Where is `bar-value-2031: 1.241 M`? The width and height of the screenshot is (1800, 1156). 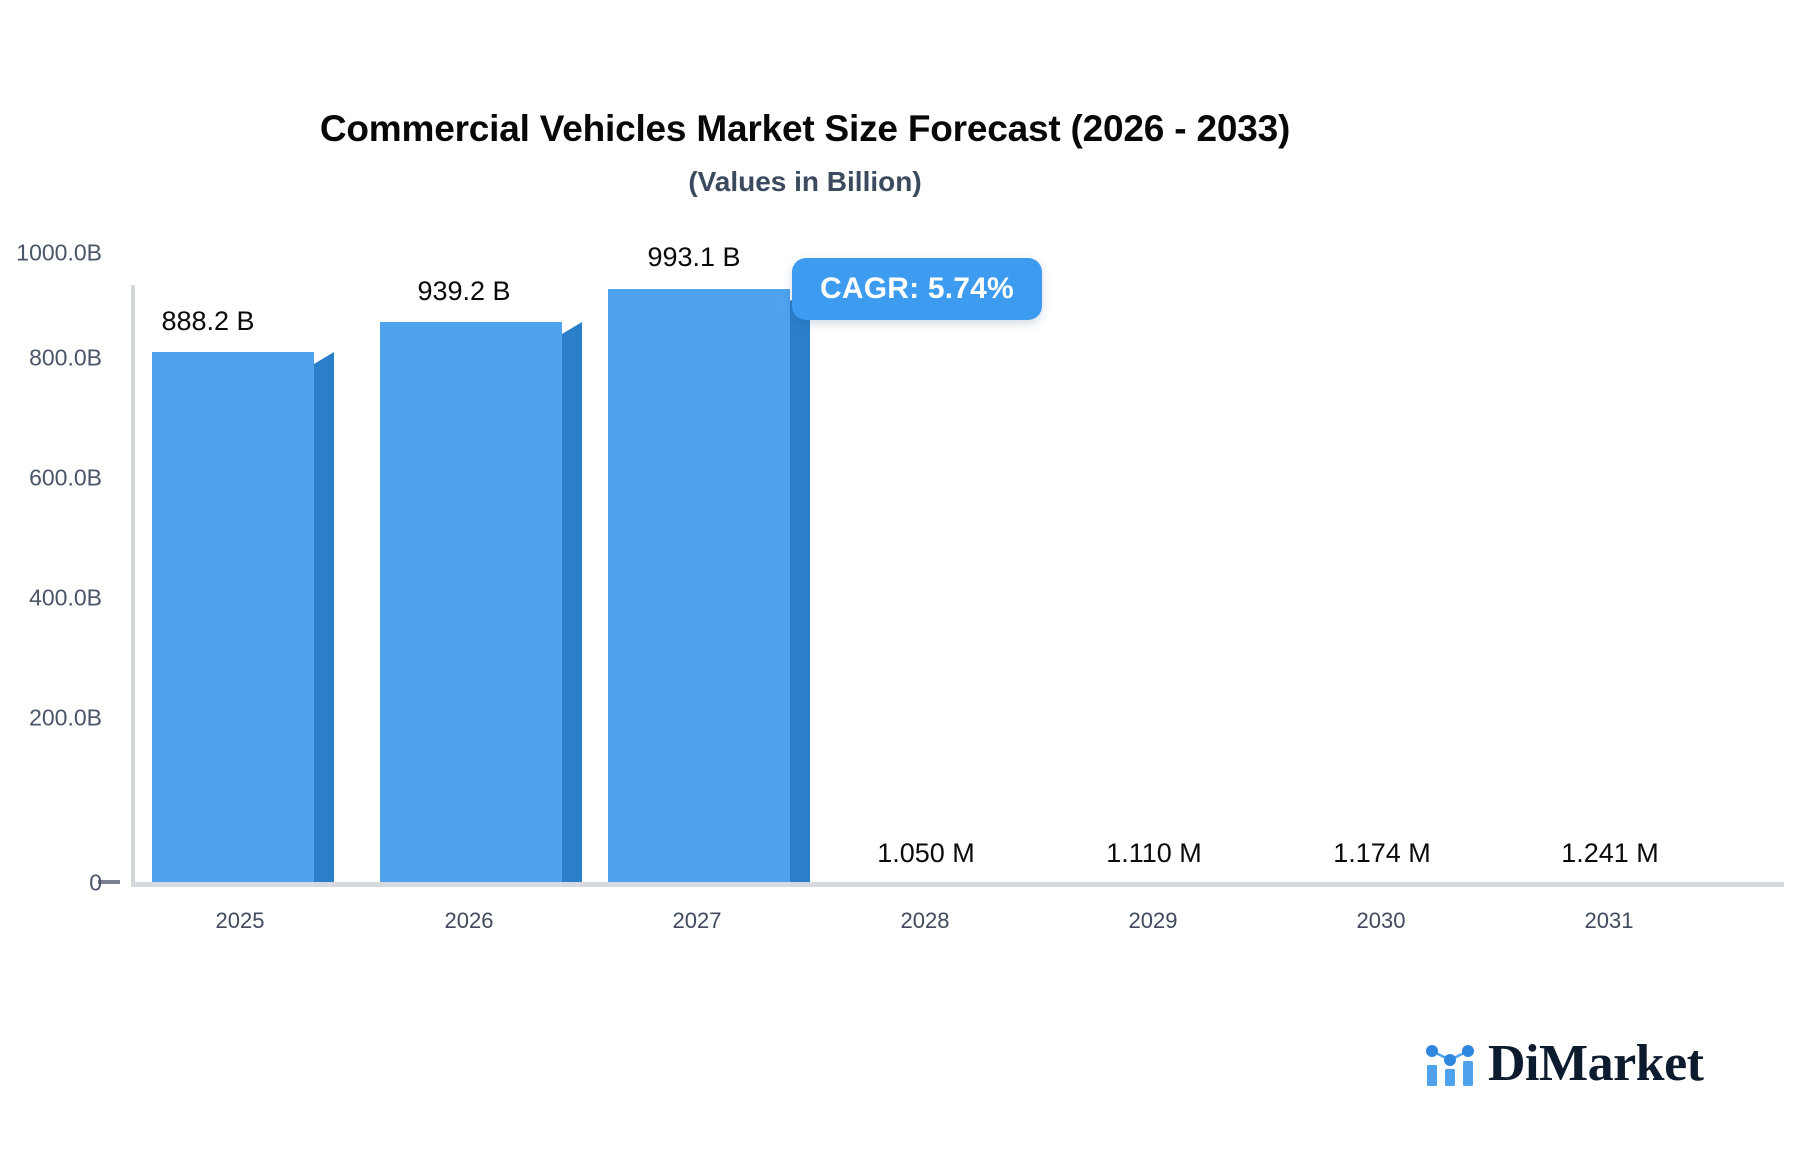 bar-value-2031: 1.241 M is located at coordinates (1610, 853).